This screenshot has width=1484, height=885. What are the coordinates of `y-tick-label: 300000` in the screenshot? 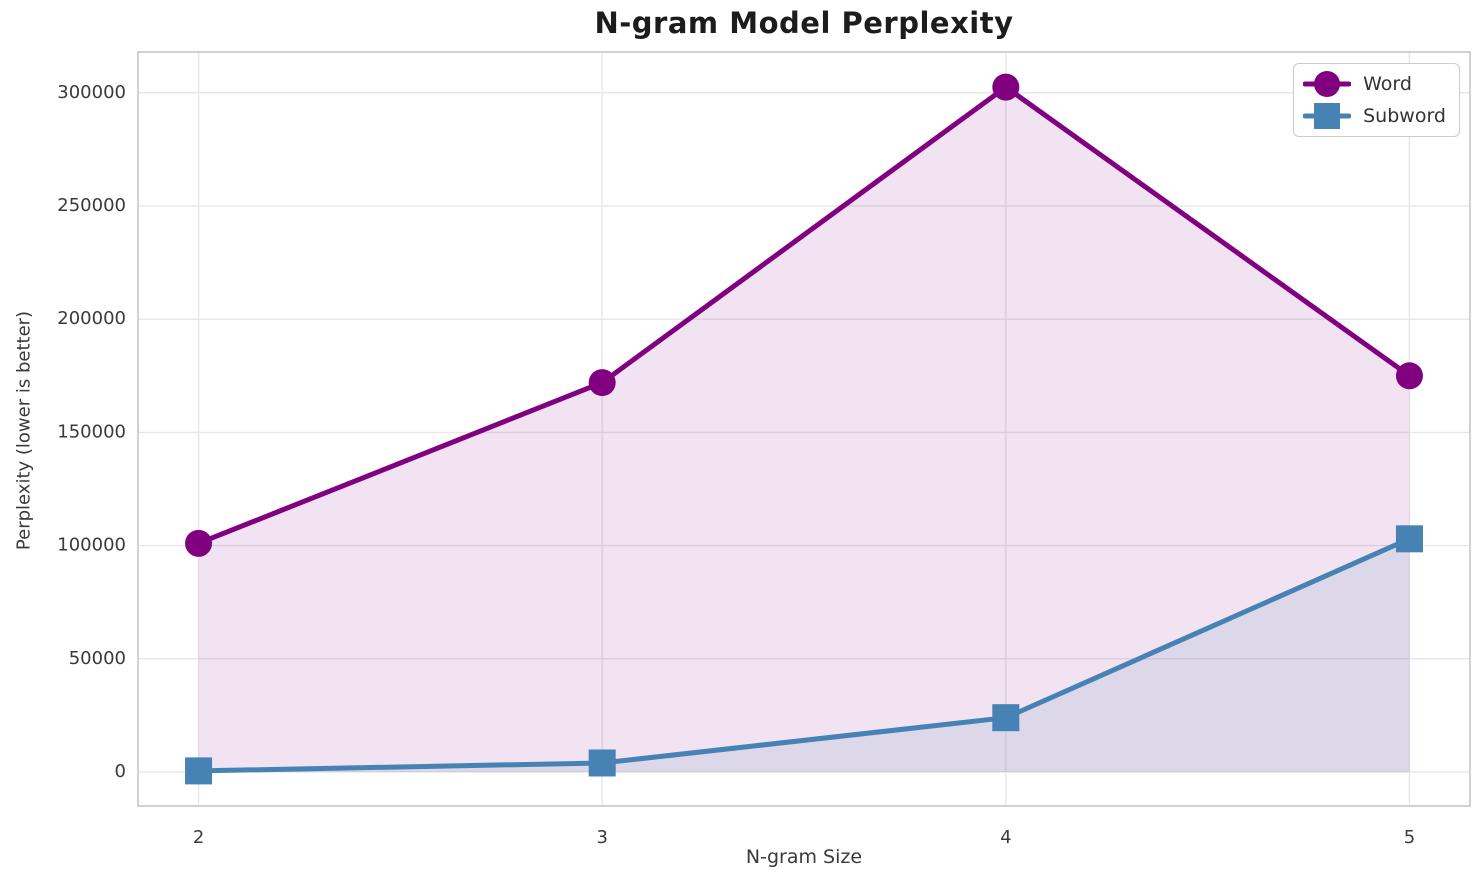 It's located at (91, 92).